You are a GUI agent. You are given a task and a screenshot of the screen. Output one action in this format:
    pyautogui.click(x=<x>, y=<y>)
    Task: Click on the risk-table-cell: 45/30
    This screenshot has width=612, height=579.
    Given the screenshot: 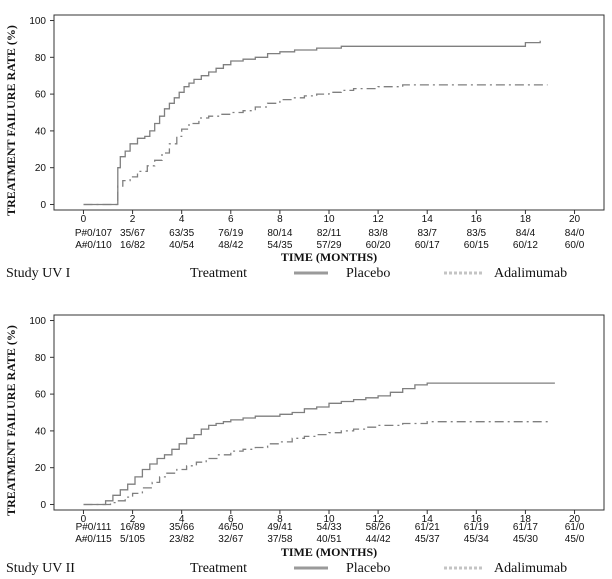 What is the action you would take?
    pyautogui.click(x=525, y=539)
    